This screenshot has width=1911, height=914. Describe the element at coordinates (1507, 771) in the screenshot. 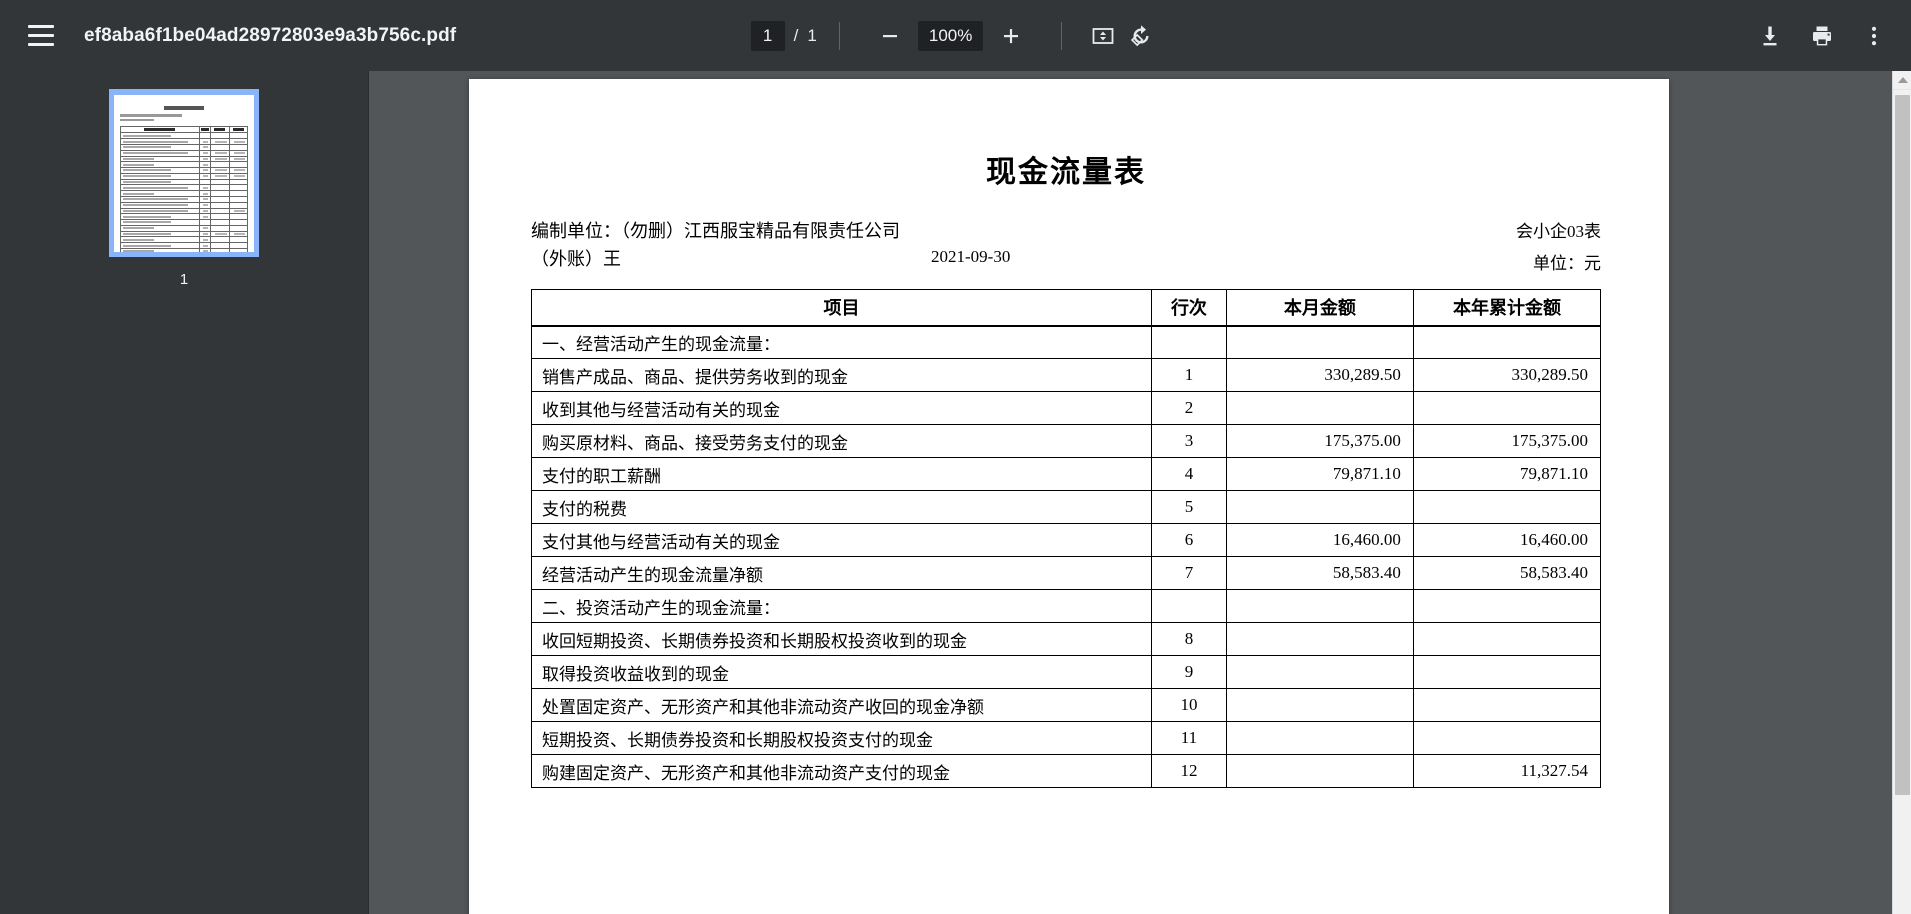

I see `year-amount-cell: 11,327.54` at that location.